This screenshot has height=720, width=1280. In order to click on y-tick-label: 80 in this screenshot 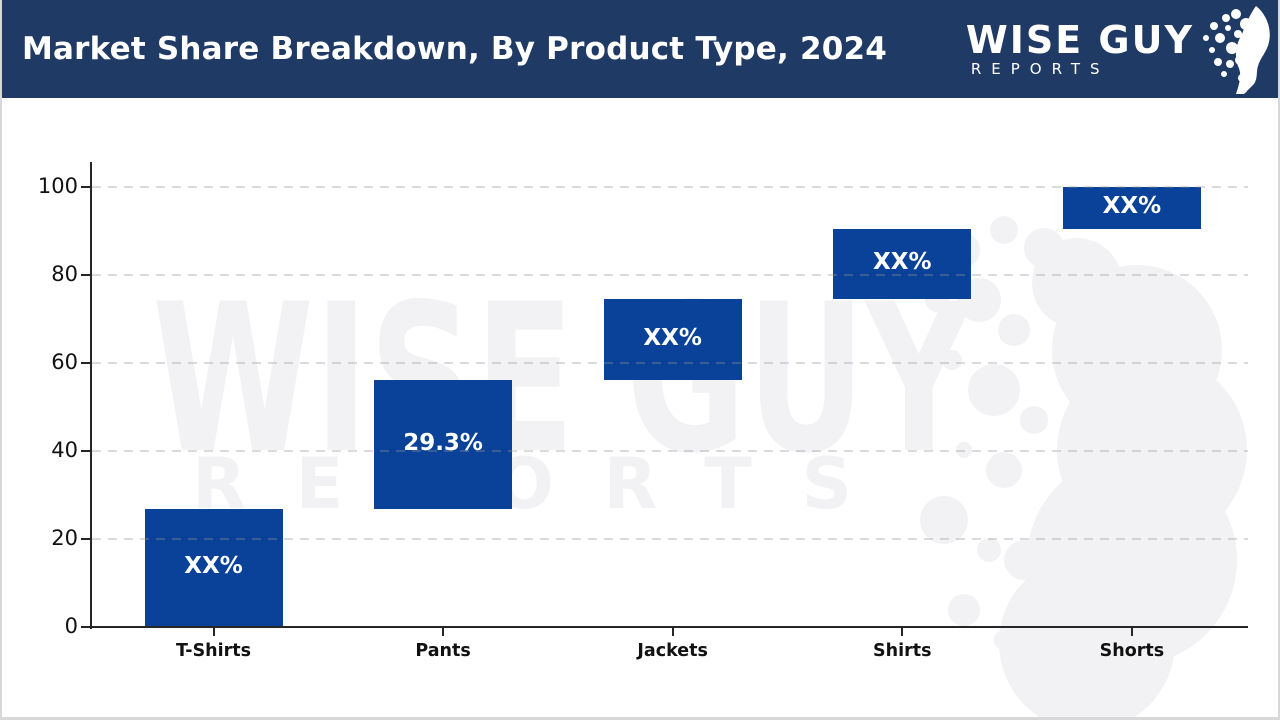, I will do `click(64, 274)`.